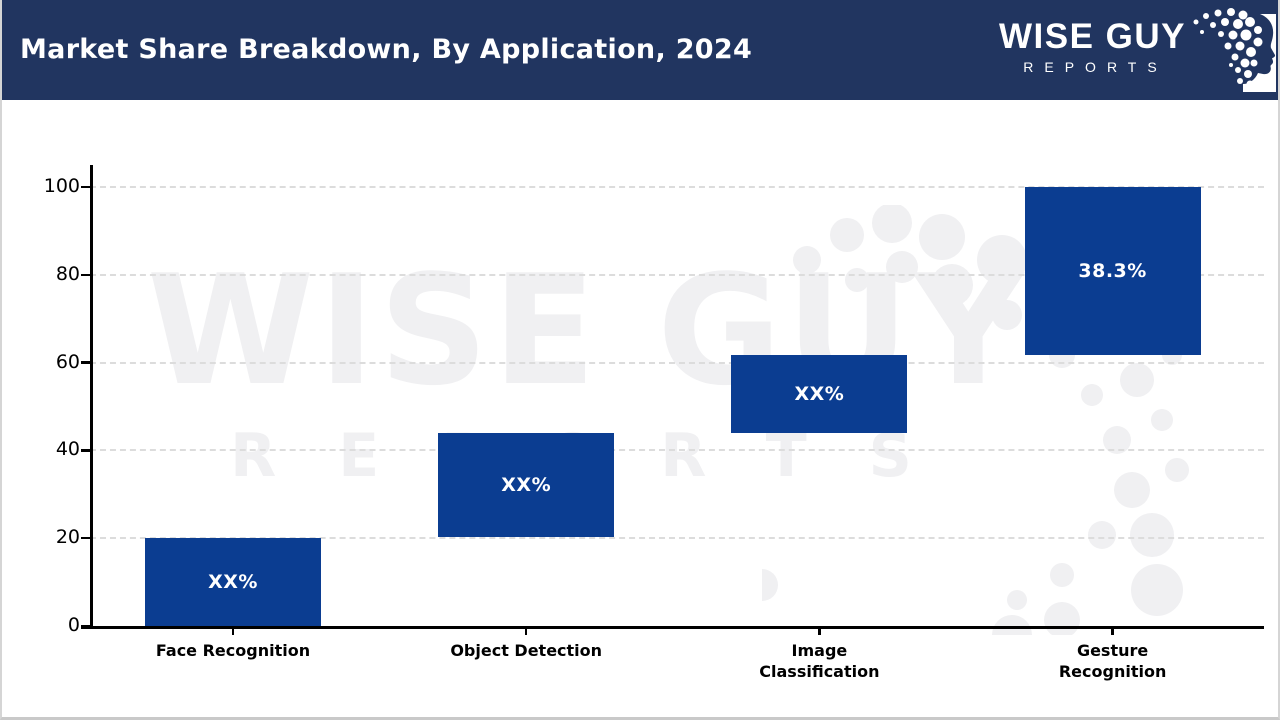  I want to click on brand-name: WISE GUY, so click(1092, 36).